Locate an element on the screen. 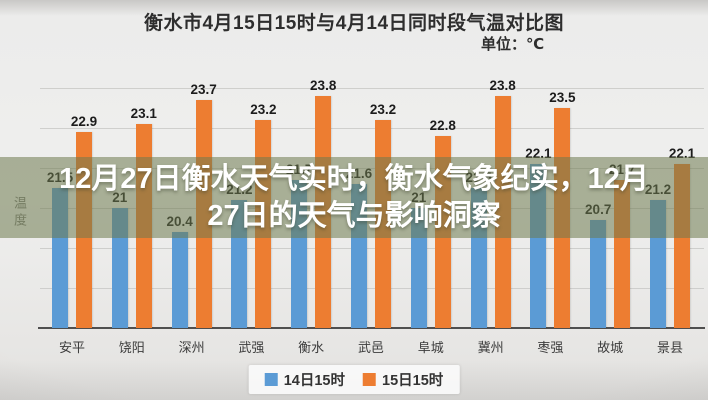 The width and height of the screenshot is (708, 400). bar-value-label: 23.1 is located at coordinates (143, 113).